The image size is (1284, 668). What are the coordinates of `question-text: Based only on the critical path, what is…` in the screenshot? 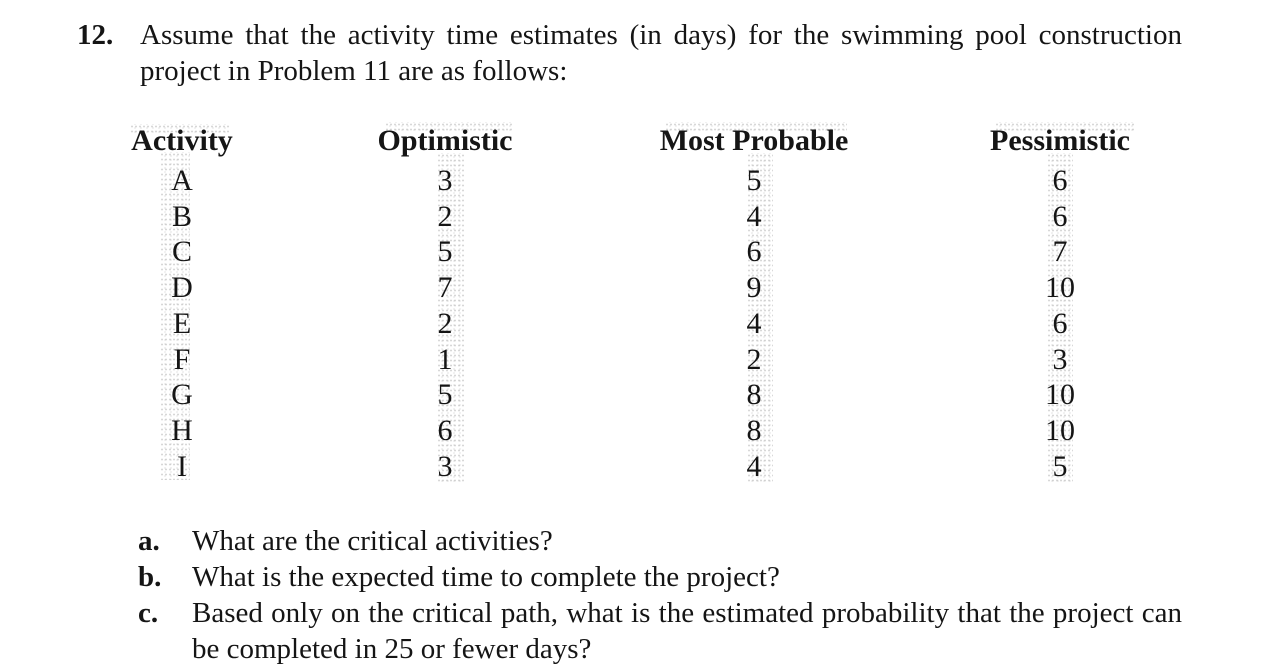 It's located at (687, 631).